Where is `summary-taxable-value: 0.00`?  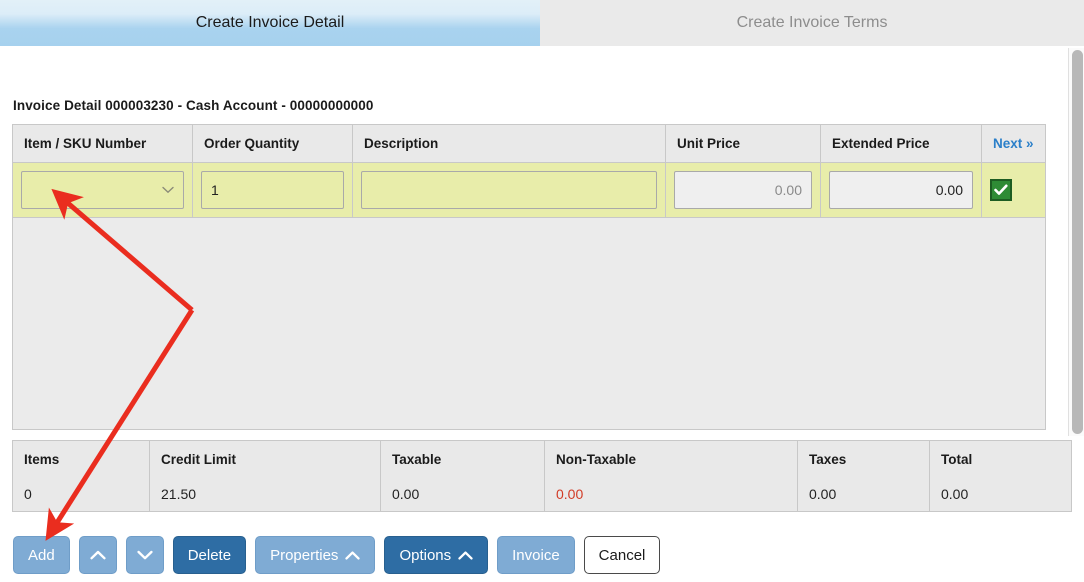
summary-taxable-value: 0.00 is located at coordinates (406, 494).